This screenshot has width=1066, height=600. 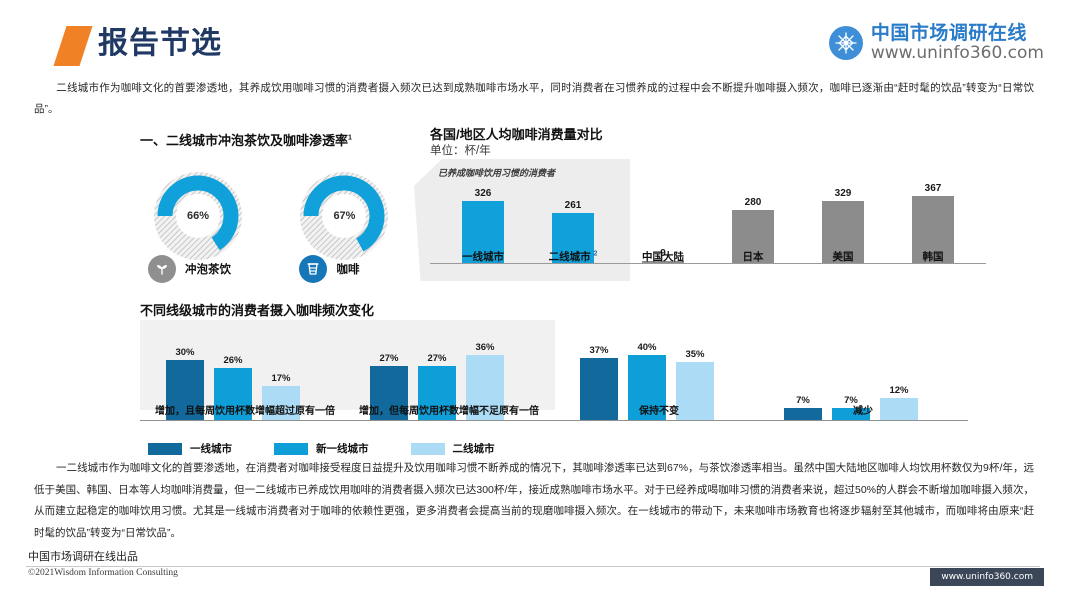 I want to click on logo-company-name: 中国市场调研在线, so click(x=948, y=33).